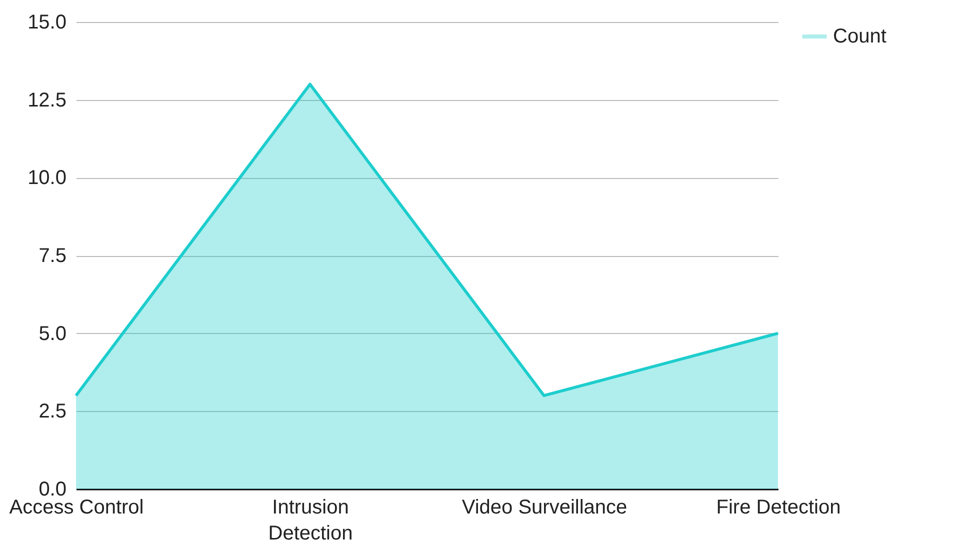 The width and height of the screenshot is (955, 560). What do you see at coordinates (52, 256) in the screenshot?
I see `y-tick-label: 7.5` at bounding box center [52, 256].